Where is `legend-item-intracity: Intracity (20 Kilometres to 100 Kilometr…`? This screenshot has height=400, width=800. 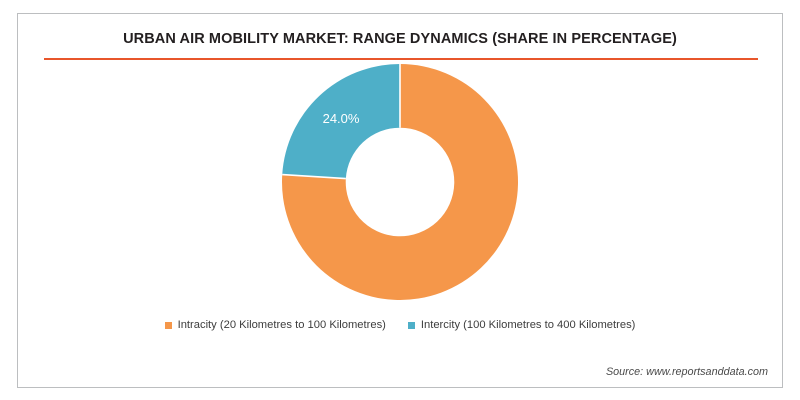 legend-item-intracity: Intracity (20 Kilometres to 100 Kilometr… is located at coordinates (275, 325).